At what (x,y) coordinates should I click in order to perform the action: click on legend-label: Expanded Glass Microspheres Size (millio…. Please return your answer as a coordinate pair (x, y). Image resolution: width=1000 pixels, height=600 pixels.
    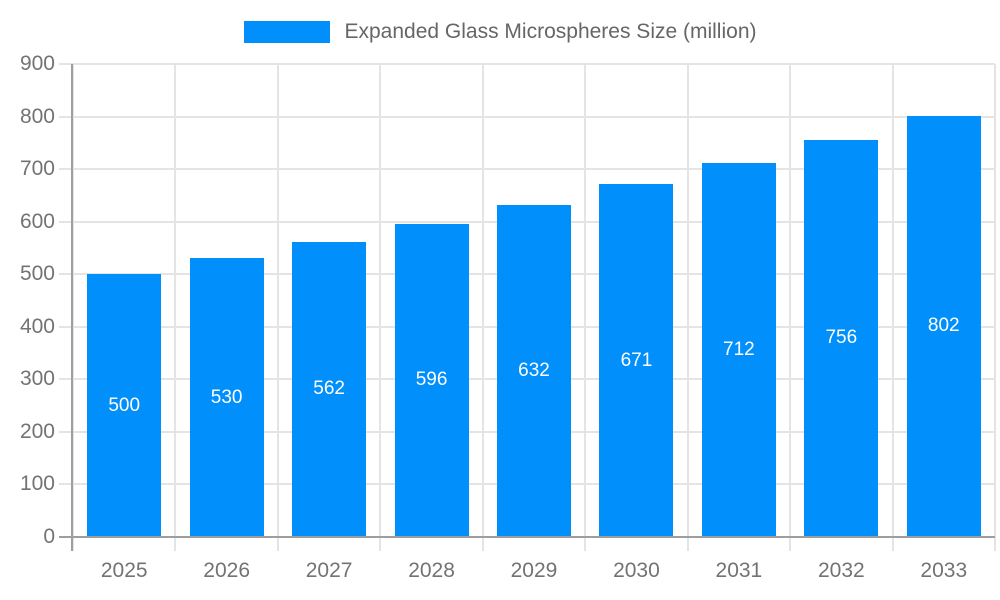
    Looking at the image, I should click on (550, 31).